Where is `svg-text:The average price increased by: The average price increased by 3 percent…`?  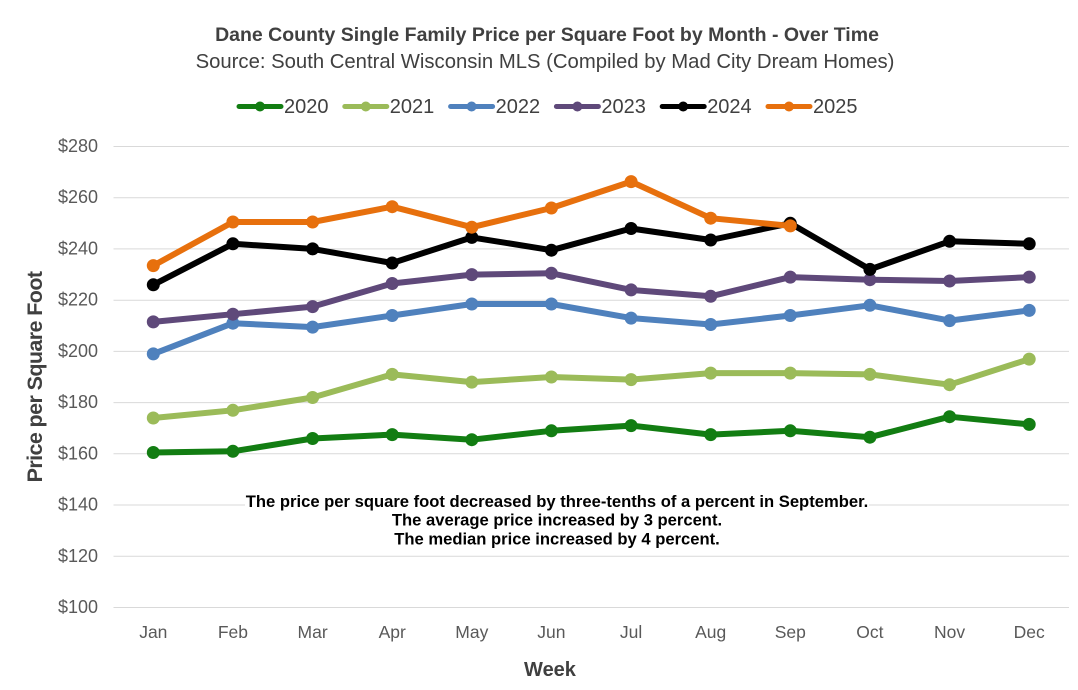
svg-text:The average price increased by: The average price increased by 3 percent… is located at coordinates (557, 520).